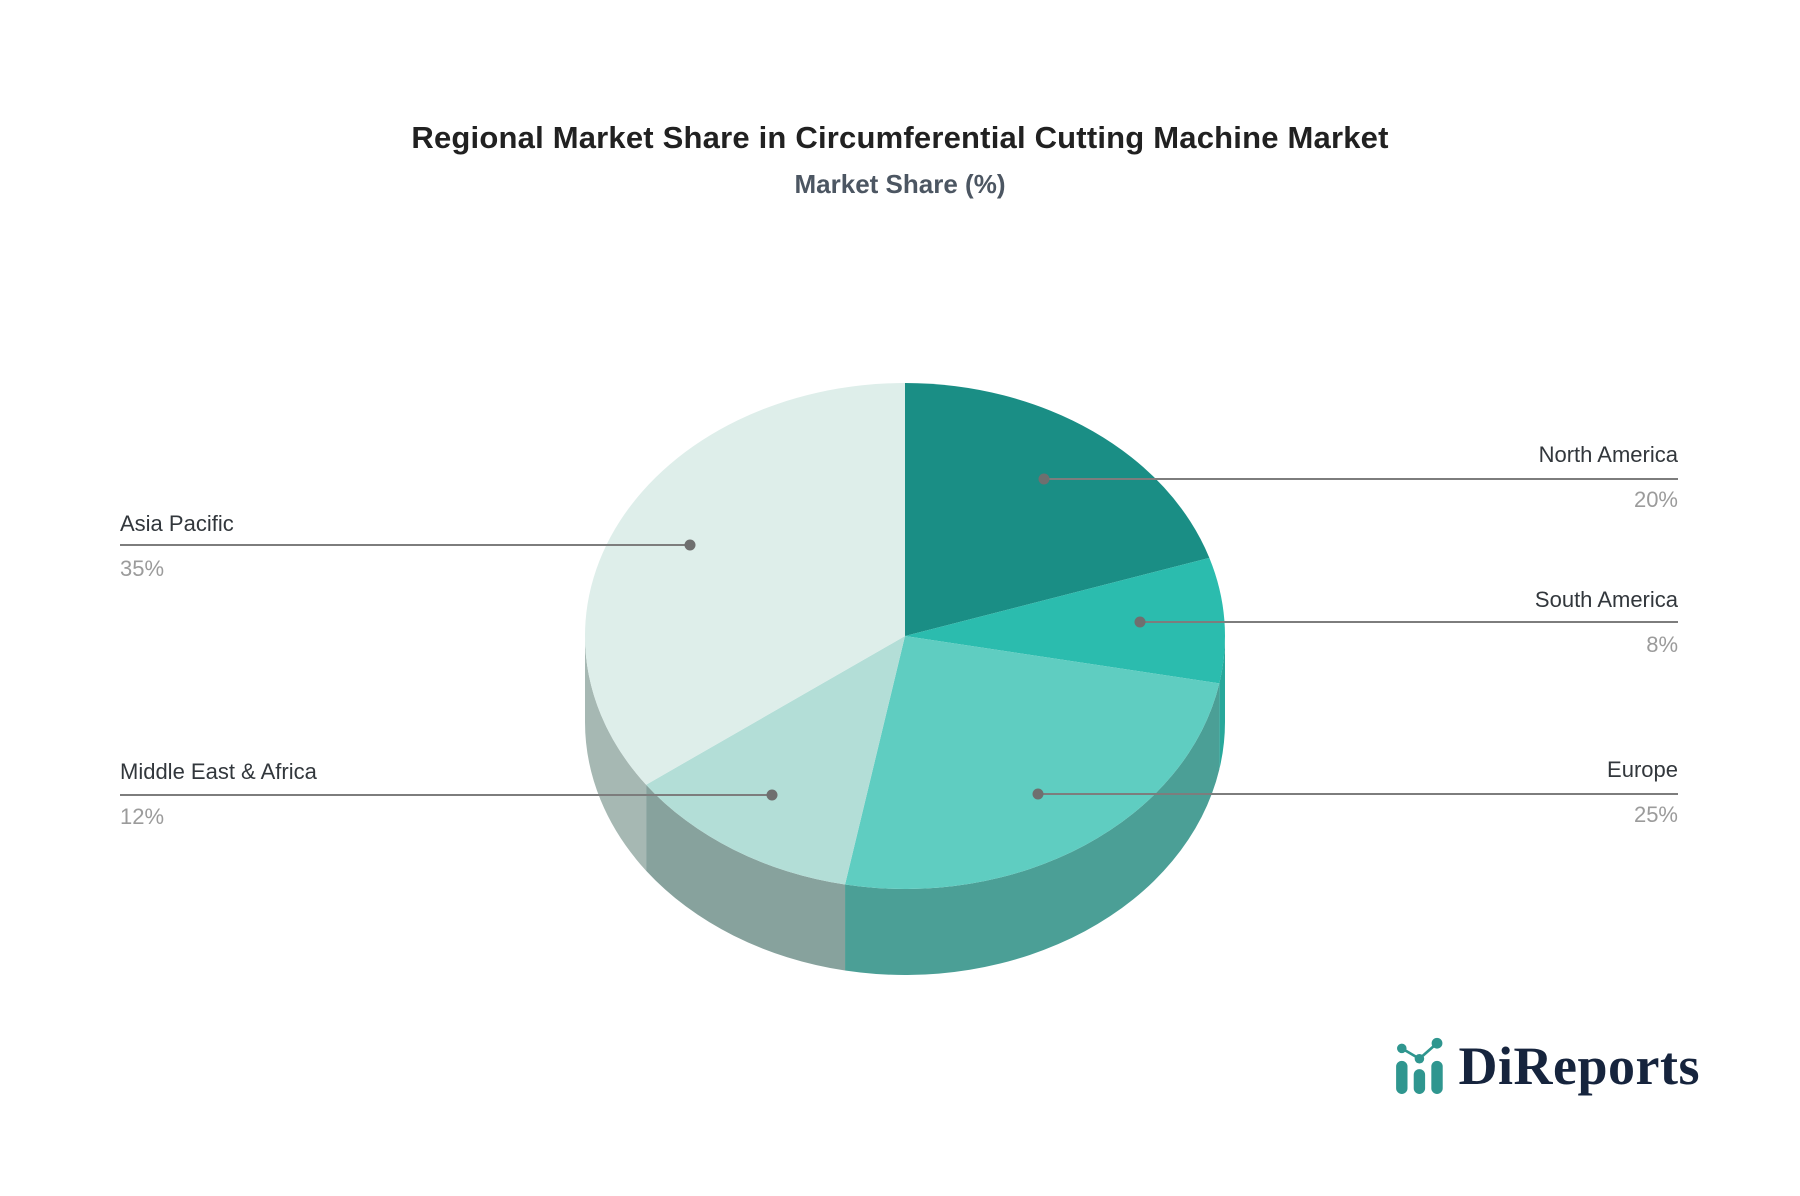 The height and width of the screenshot is (1196, 1800). What do you see at coordinates (744, 584) in the screenshot?
I see `pie-slice-asia-pacific` at bounding box center [744, 584].